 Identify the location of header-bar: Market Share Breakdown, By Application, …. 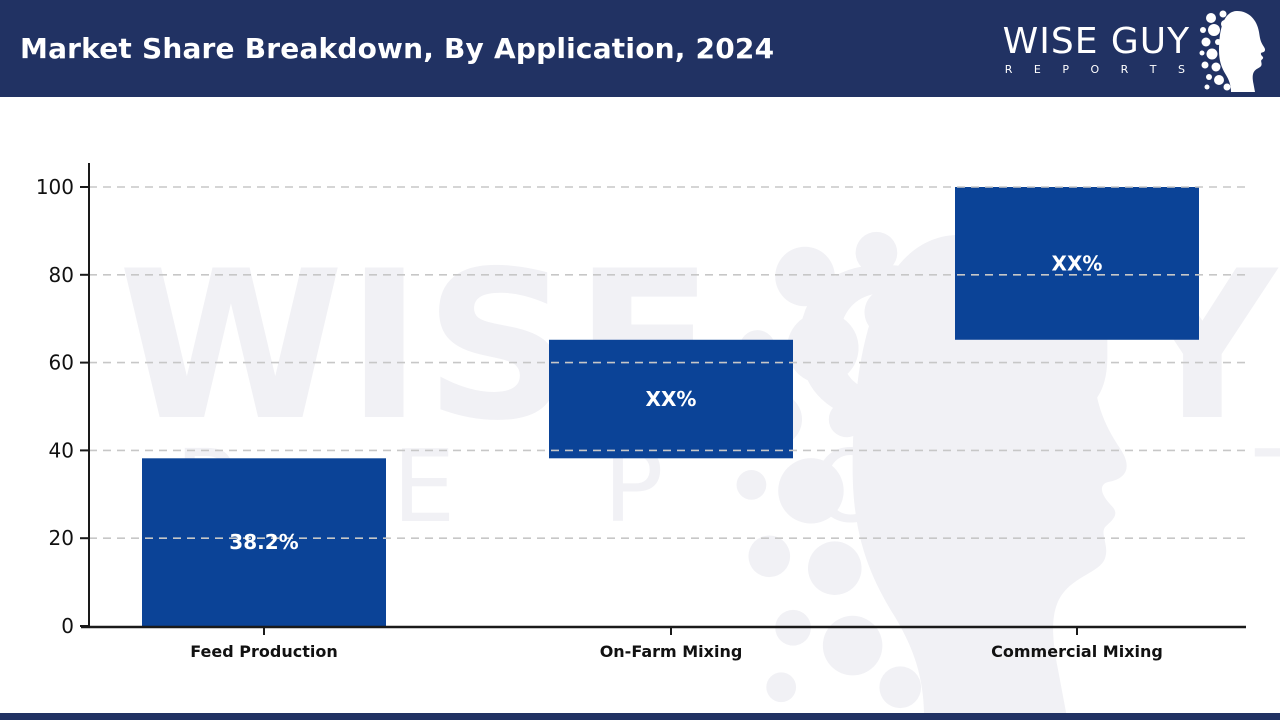
(640, 48).